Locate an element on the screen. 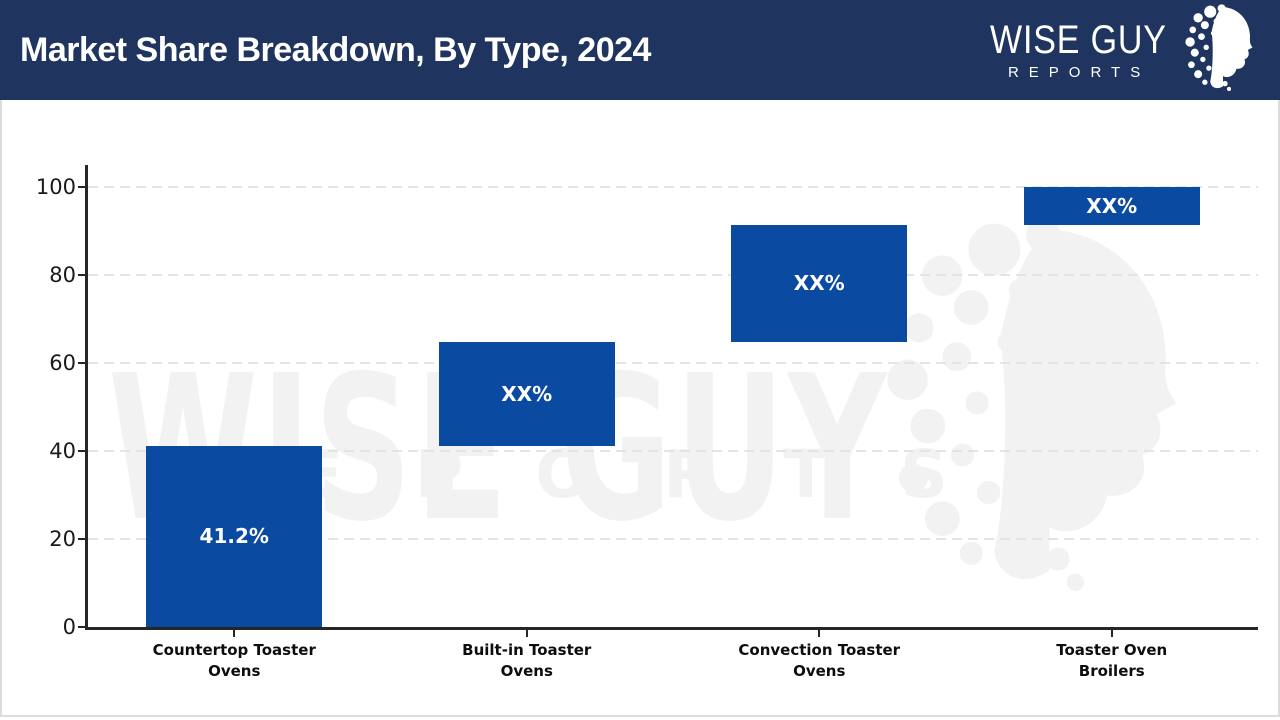 The height and width of the screenshot is (720, 1280). y-tick-label: 60 is located at coordinates (62, 363).